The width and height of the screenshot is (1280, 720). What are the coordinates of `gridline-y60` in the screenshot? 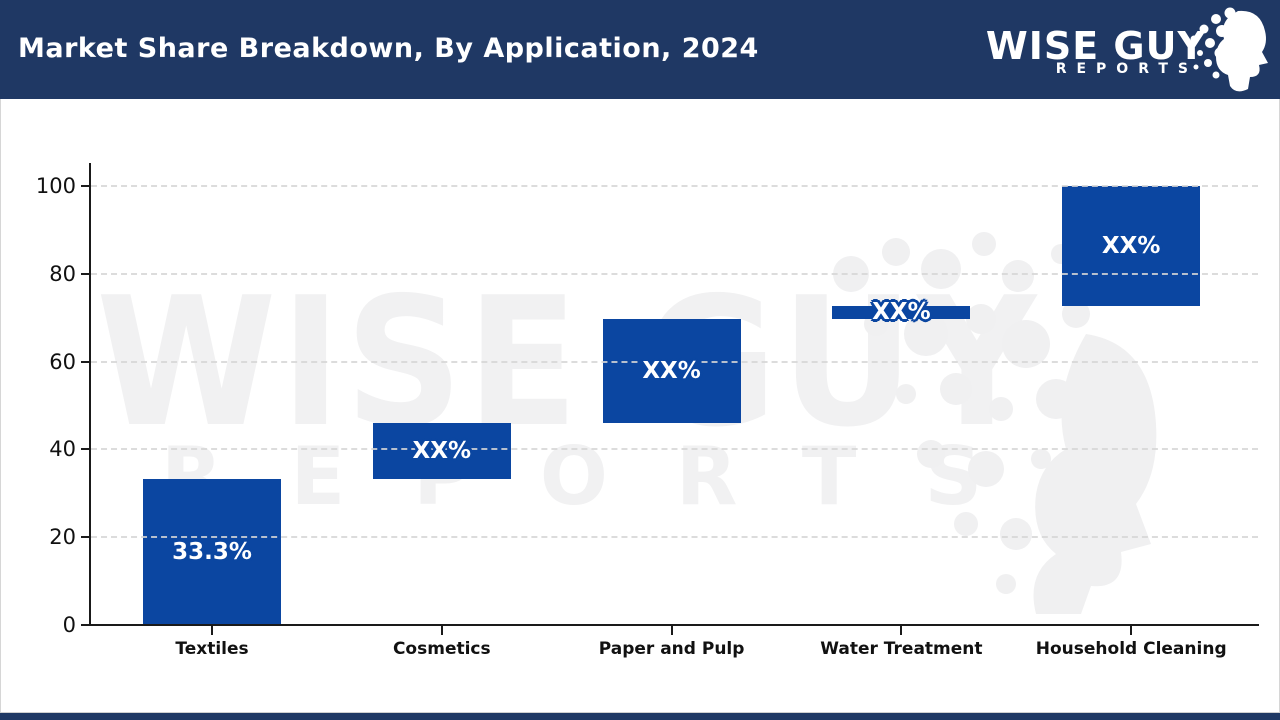 It's located at (674, 361).